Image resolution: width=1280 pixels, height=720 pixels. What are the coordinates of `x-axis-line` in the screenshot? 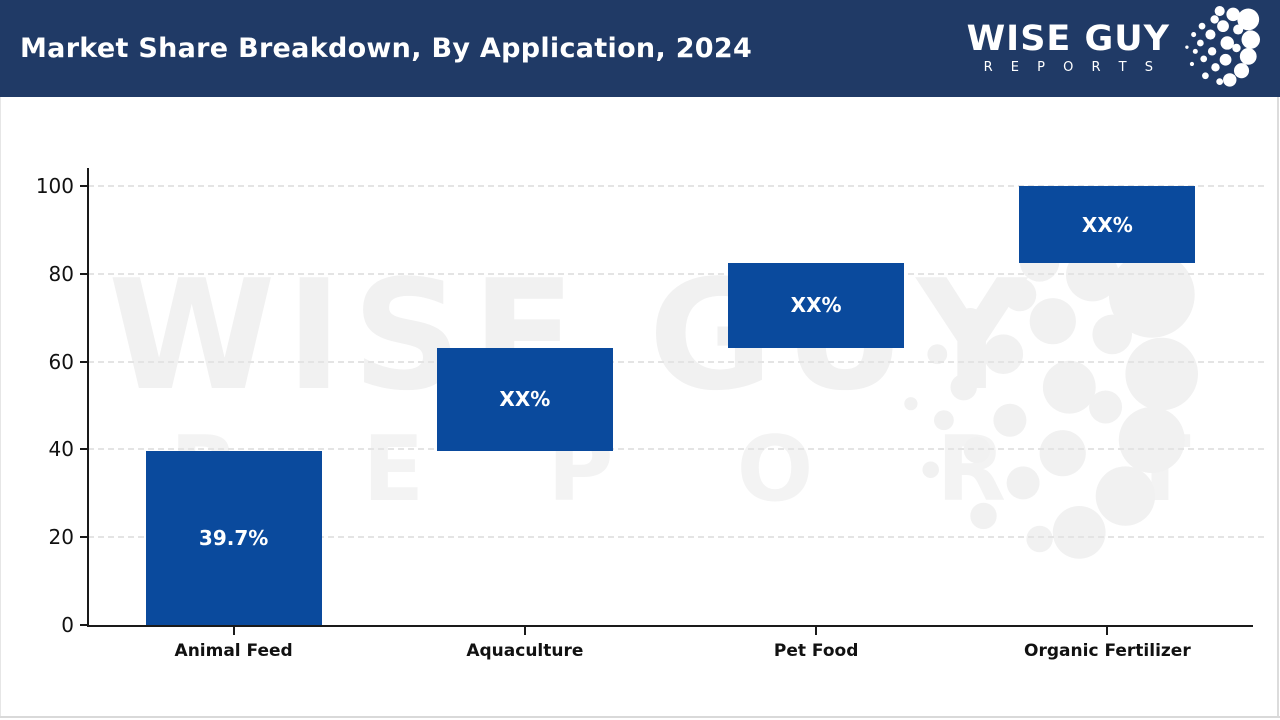 It's located at (670, 626).